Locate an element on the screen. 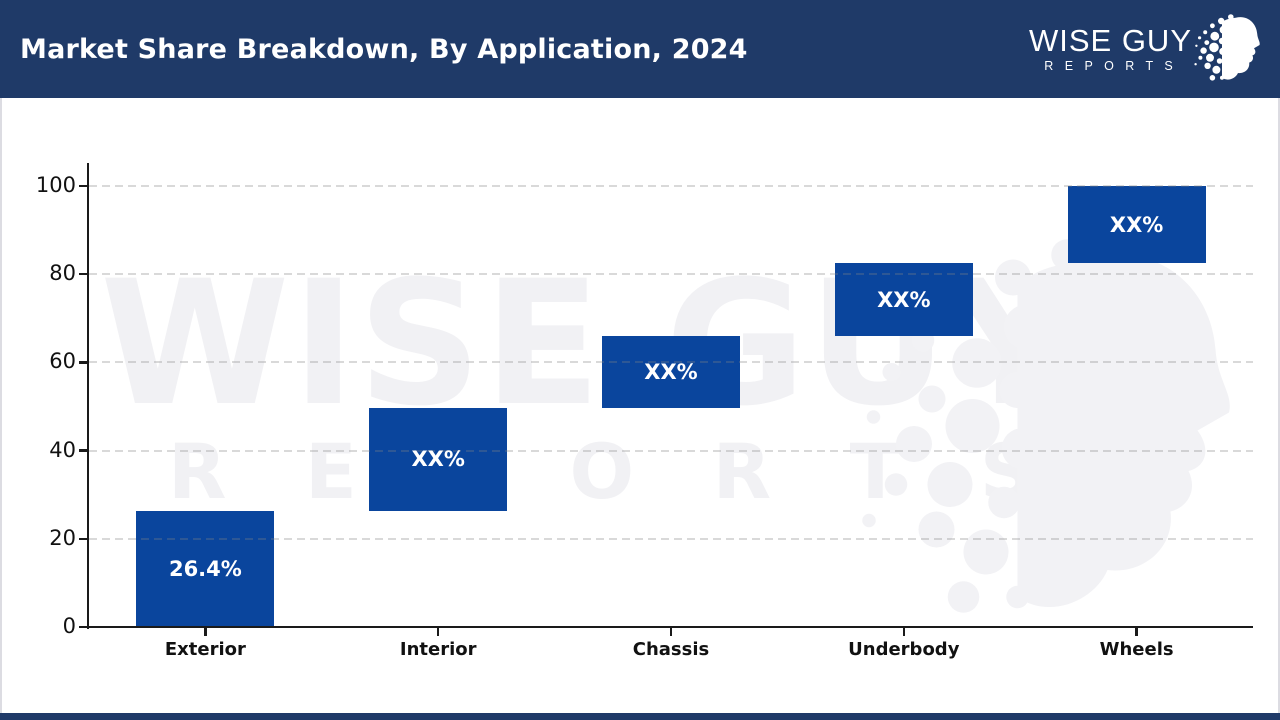 This screenshot has width=1280, height=720. bar-value-label: 26.4% is located at coordinates (205, 568).